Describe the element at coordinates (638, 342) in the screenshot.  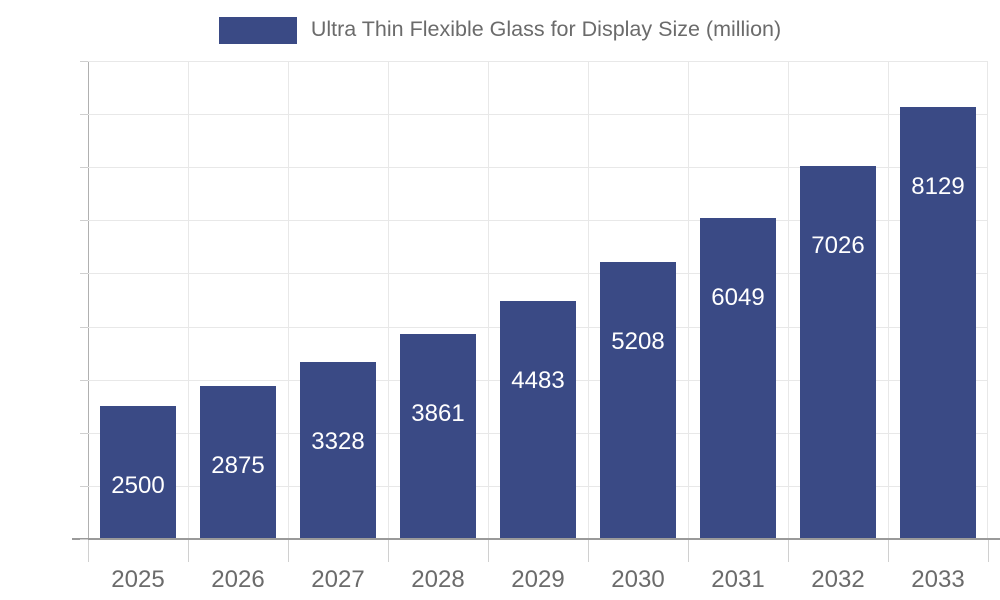
I see `bar-value-label: 5208` at that location.